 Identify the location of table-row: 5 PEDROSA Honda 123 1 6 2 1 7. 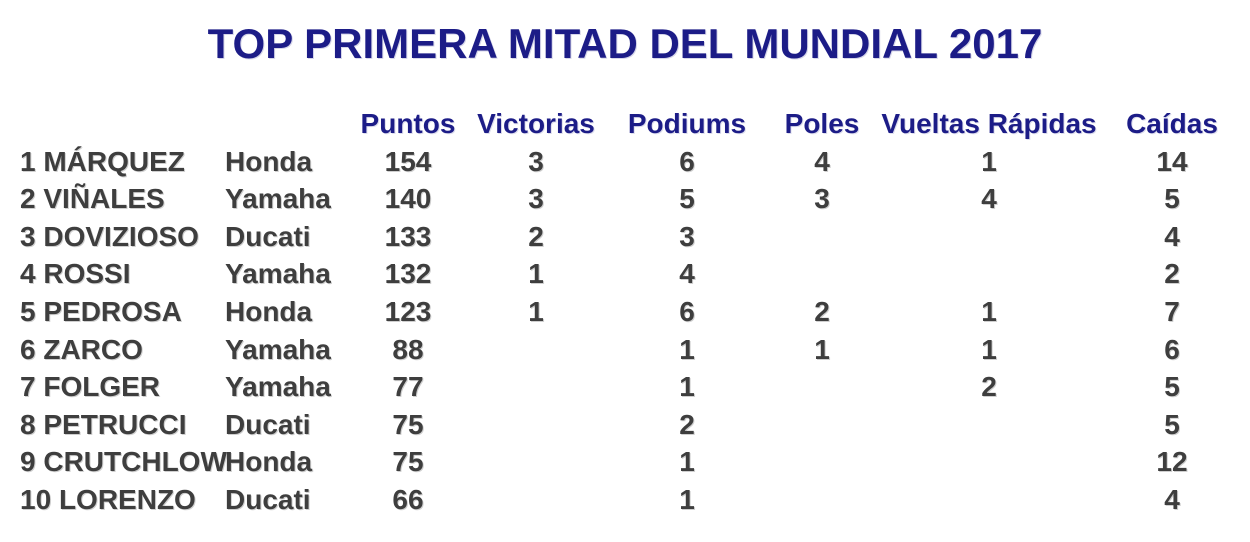
(633, 312).